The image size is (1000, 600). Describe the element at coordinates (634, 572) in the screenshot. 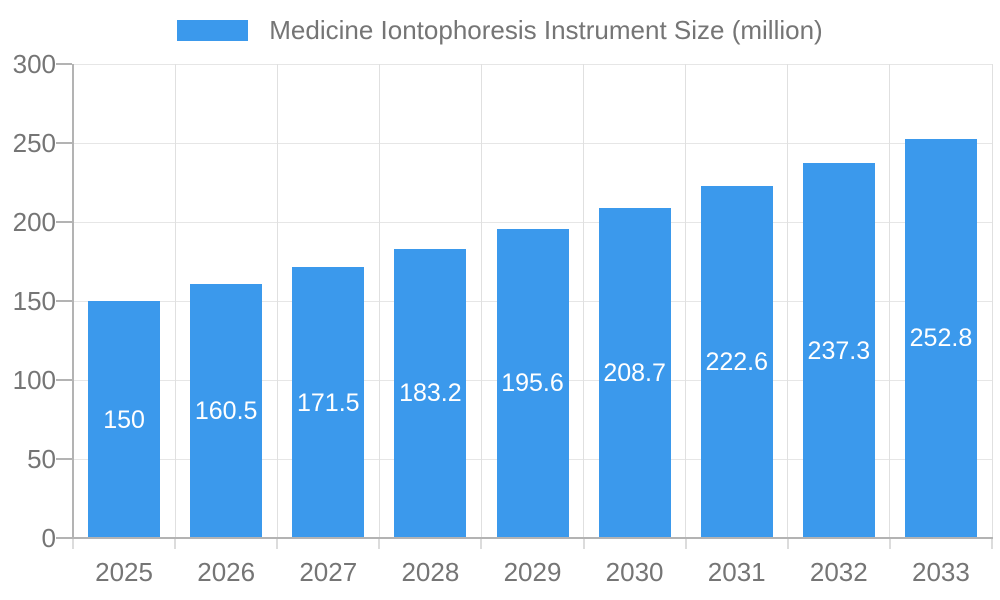

I see `x-axis-label: 2030` at that location.